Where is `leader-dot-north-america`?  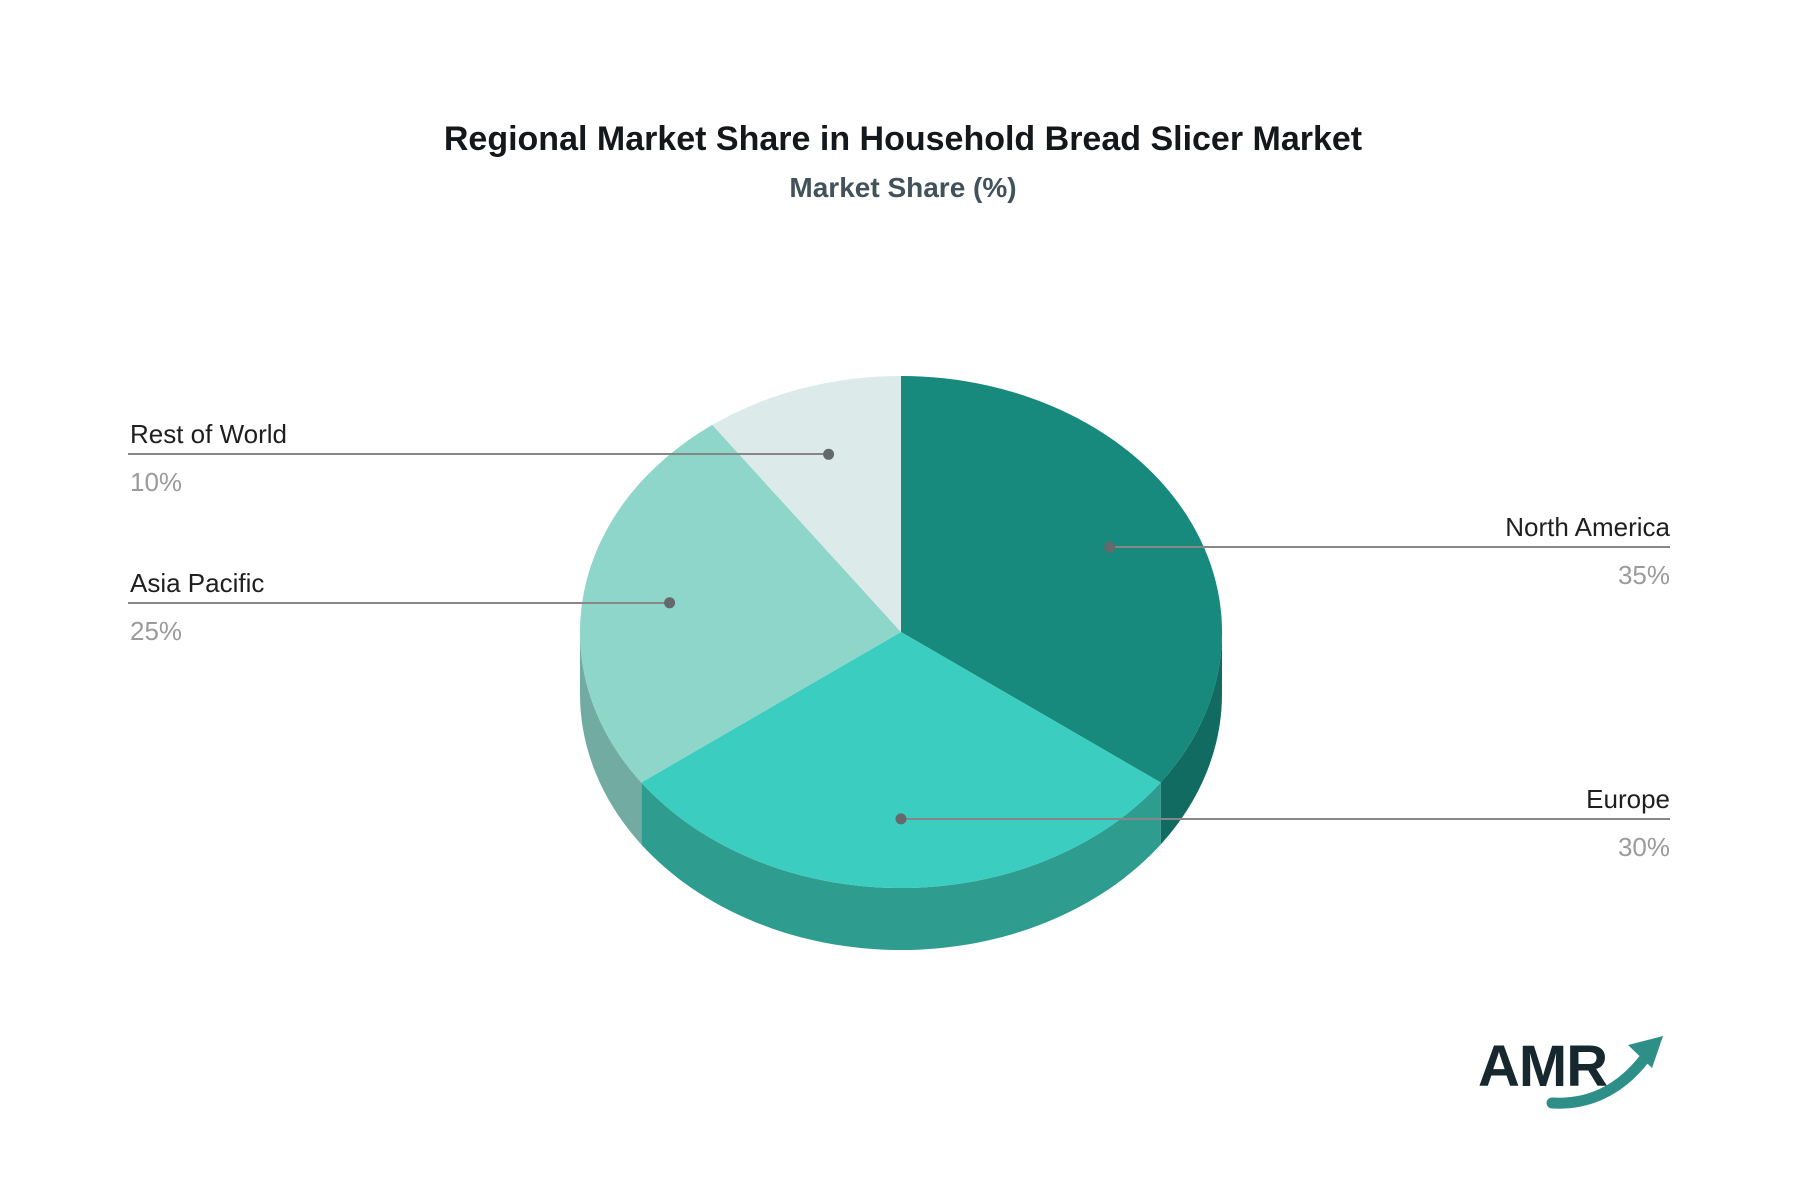
leader-dot-north-america is located at coordinates (1110, 547).